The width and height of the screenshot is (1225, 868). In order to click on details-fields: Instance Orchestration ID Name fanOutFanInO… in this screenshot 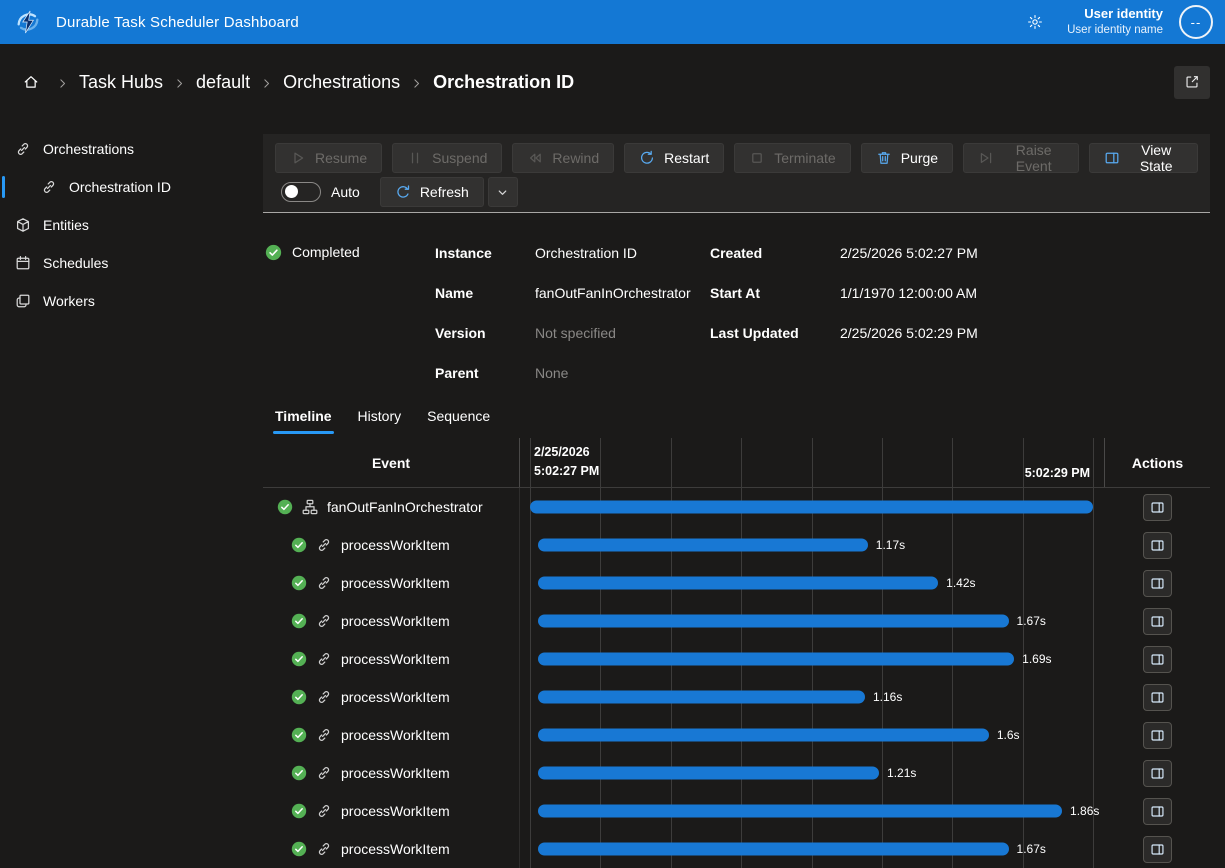, I will do `click(706, 313)`.